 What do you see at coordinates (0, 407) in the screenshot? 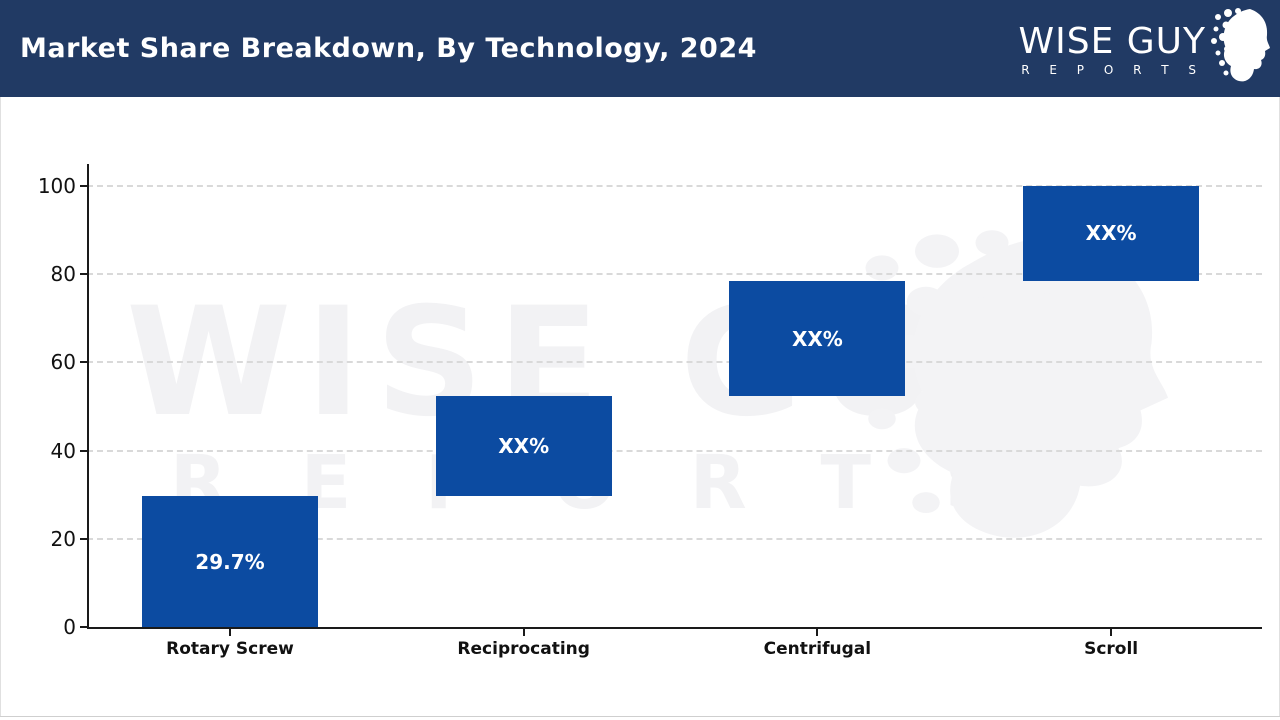
I see `canvas-border-left` at bounding box center [0, 407].